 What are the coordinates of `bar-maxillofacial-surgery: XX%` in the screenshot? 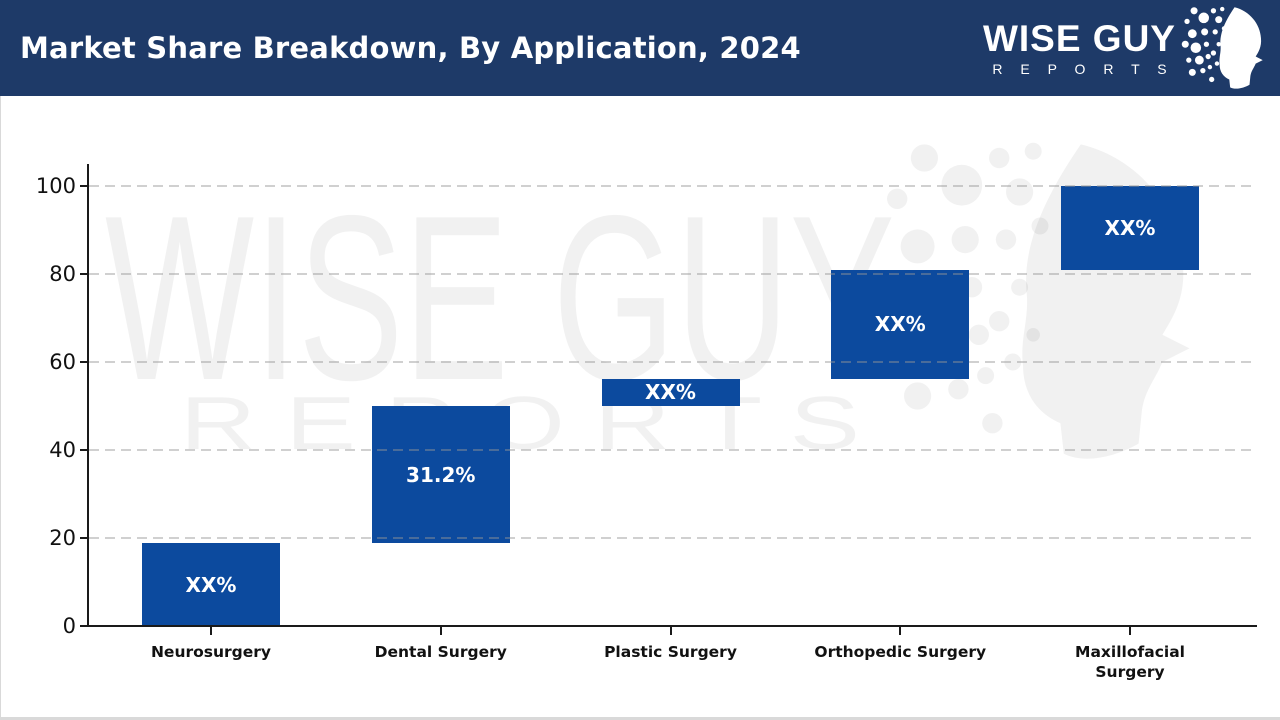 It's located at (1130, 228).